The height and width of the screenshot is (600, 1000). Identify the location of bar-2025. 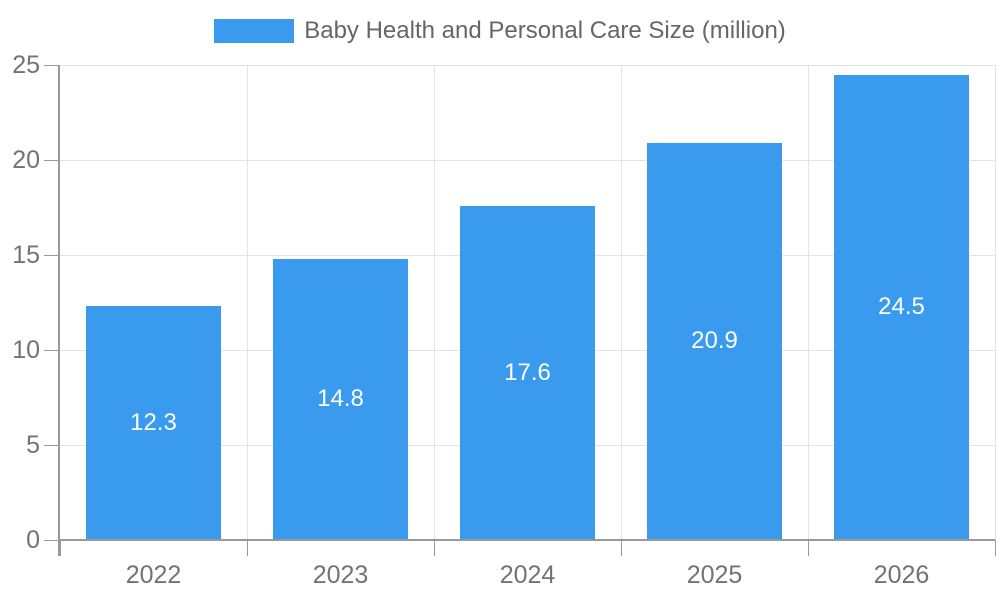
(714, 341).